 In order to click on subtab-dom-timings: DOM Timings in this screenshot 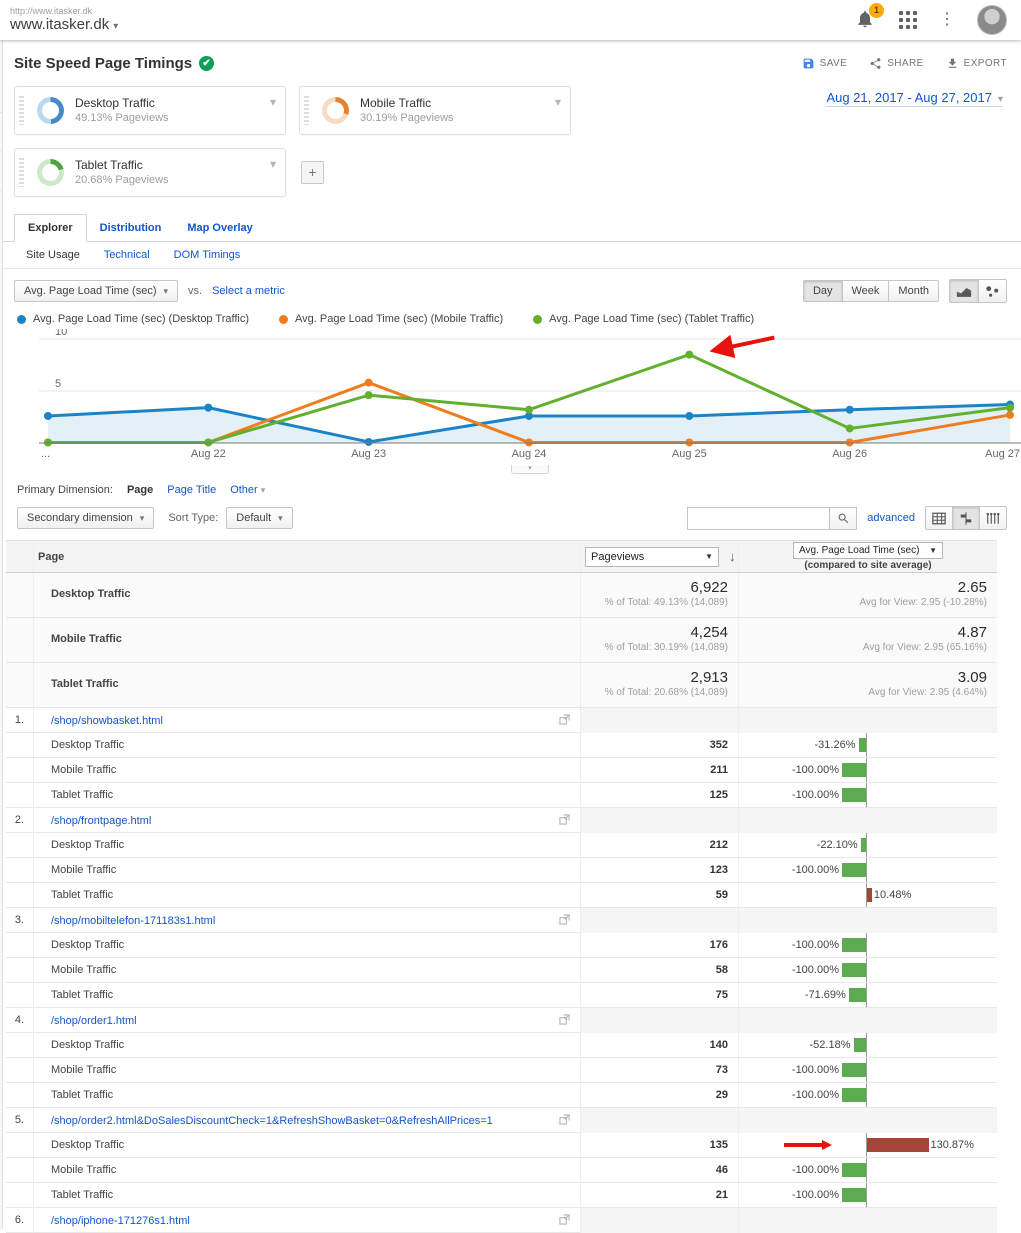, I will do `click(207, 255)`.